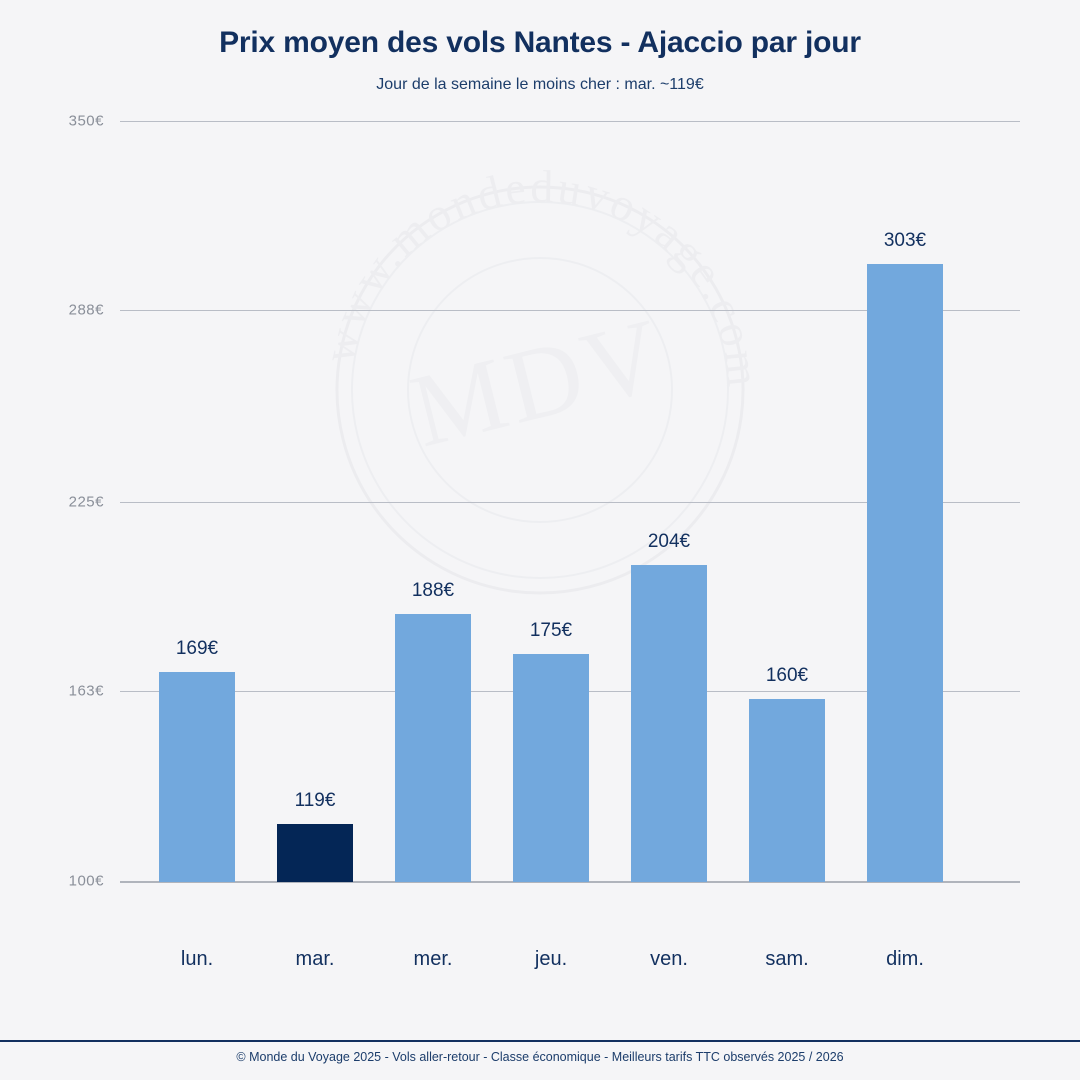 Image resolution: width=1080 pixels, height=1080 pixels. Describe the element at coordinates (86, 881) in the screenshot. I see `y-tick-label: 100€` at that location.